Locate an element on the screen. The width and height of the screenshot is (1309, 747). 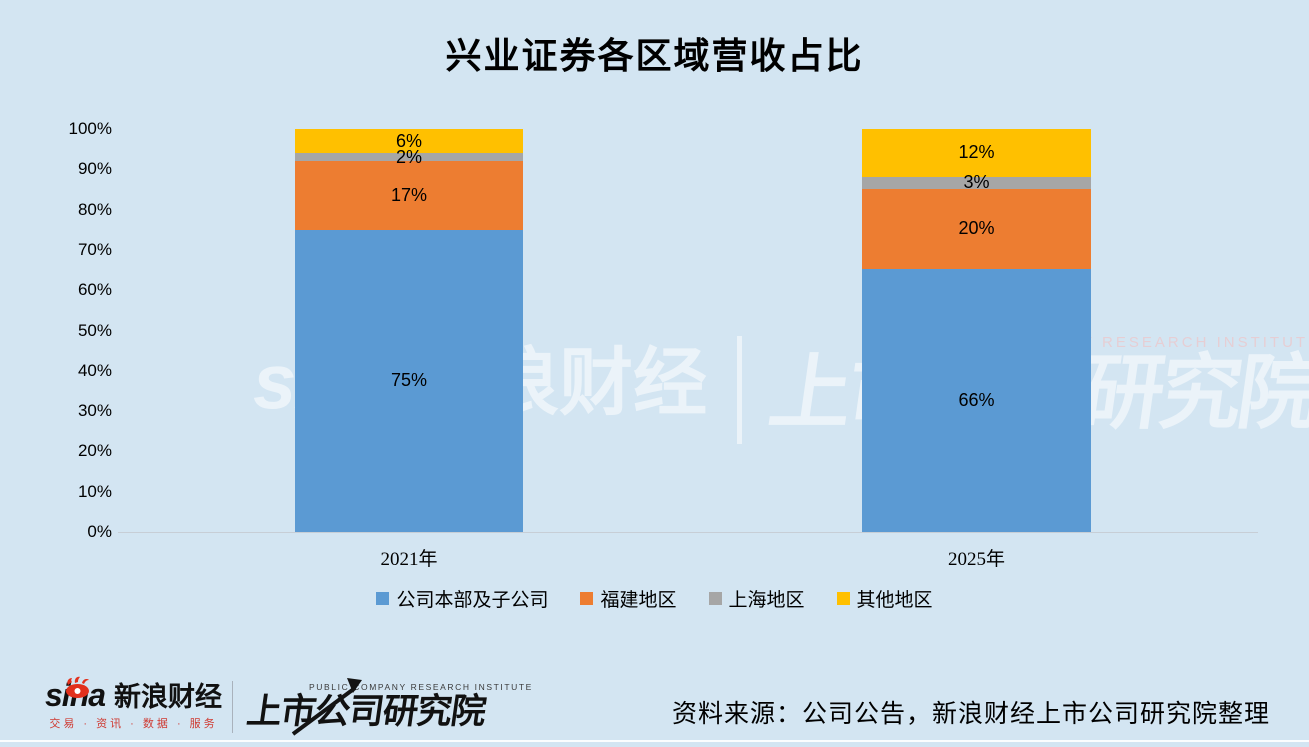
y-tick-label: 80% is located at coordinates (94, 209).